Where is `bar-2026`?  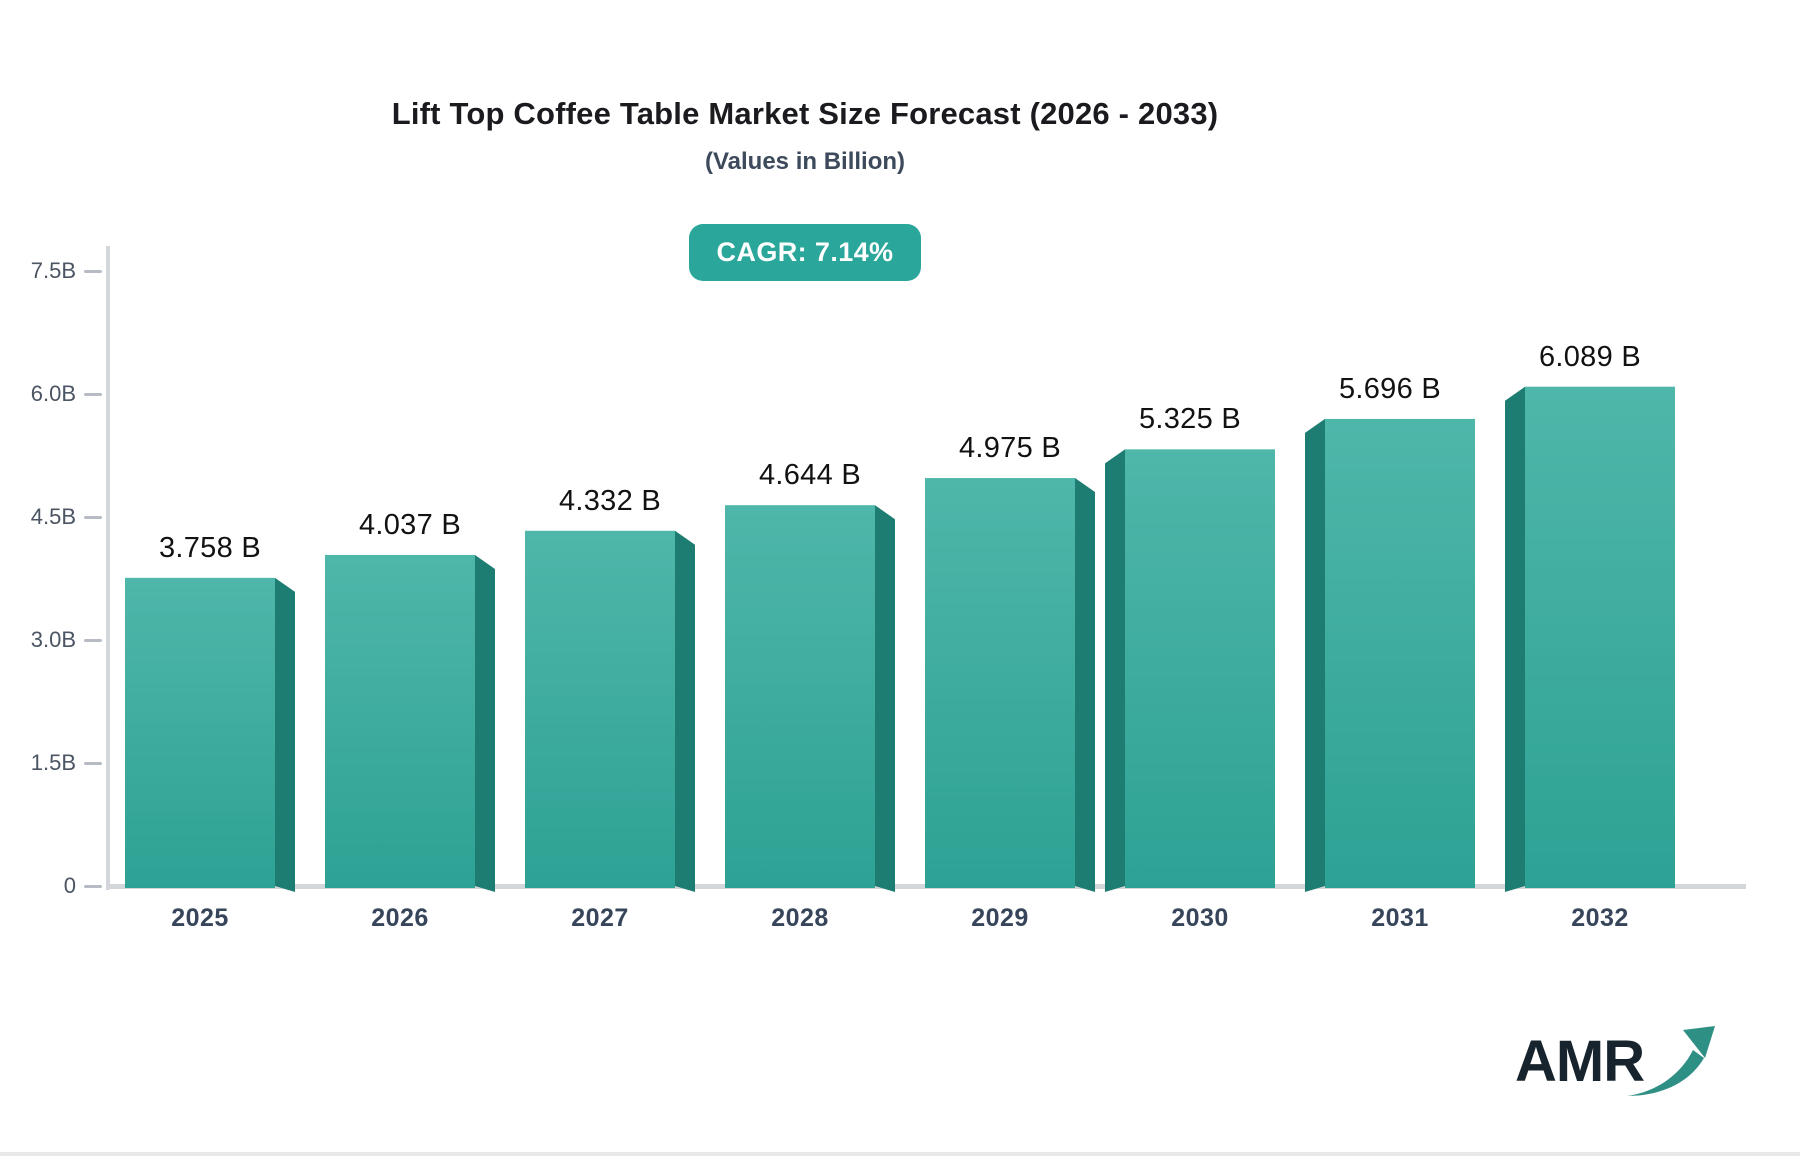
bar-2026 is located at coordinates (400, 721).